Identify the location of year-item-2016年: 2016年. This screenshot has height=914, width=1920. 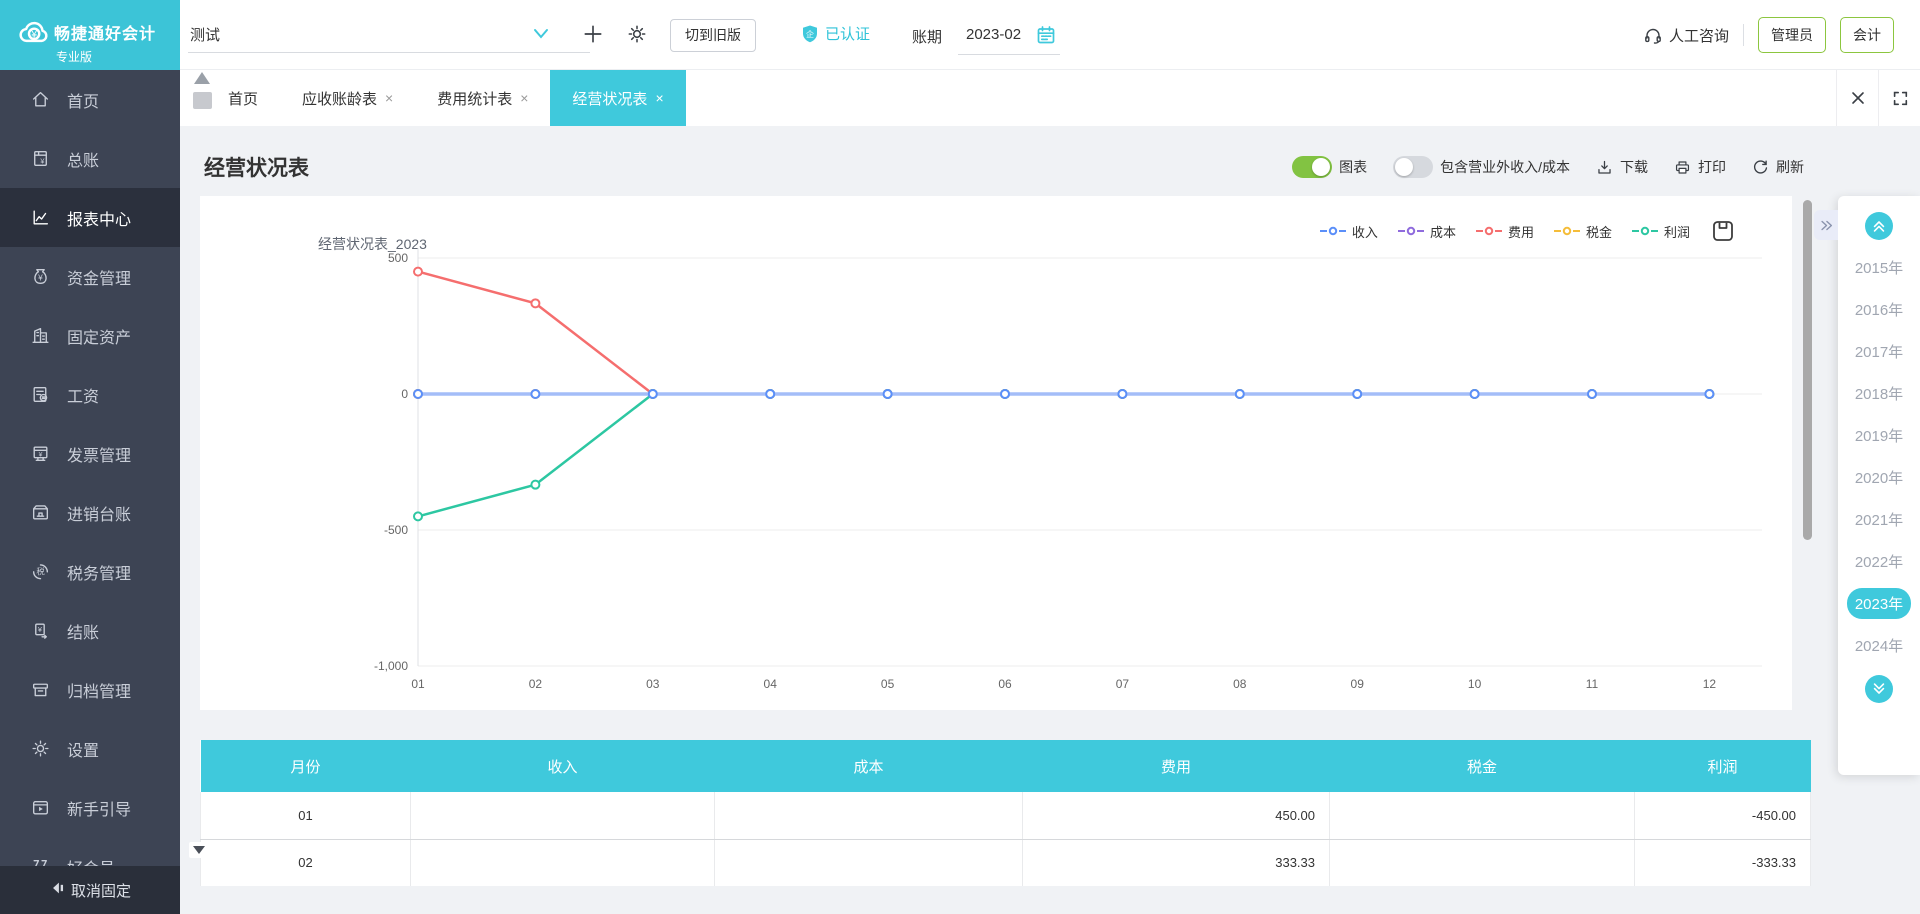
(1879, 309).